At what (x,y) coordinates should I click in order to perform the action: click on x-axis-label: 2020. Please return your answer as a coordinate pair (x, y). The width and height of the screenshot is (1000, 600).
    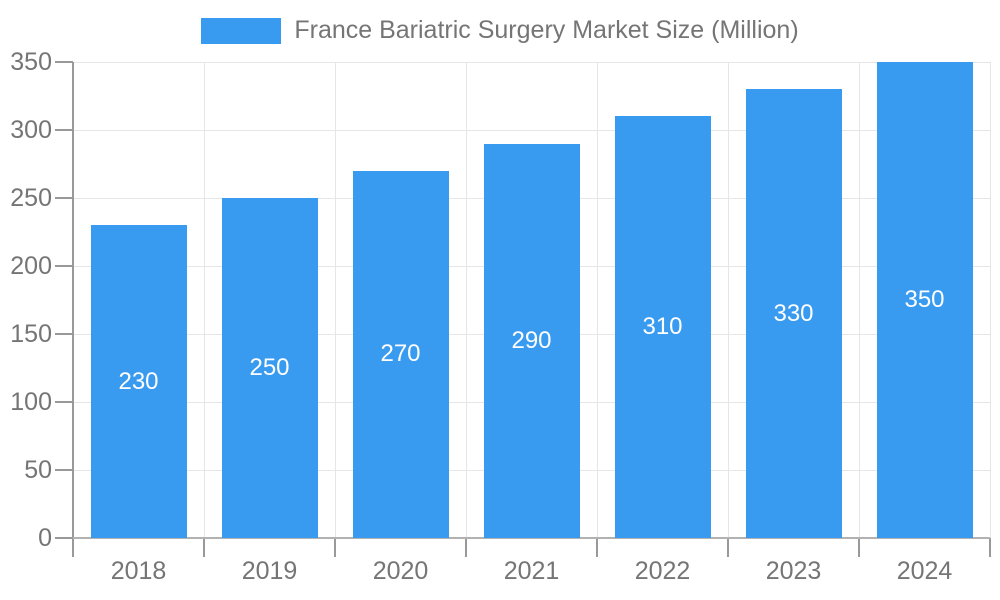
    Looking at the image, I should click on (400, 571).